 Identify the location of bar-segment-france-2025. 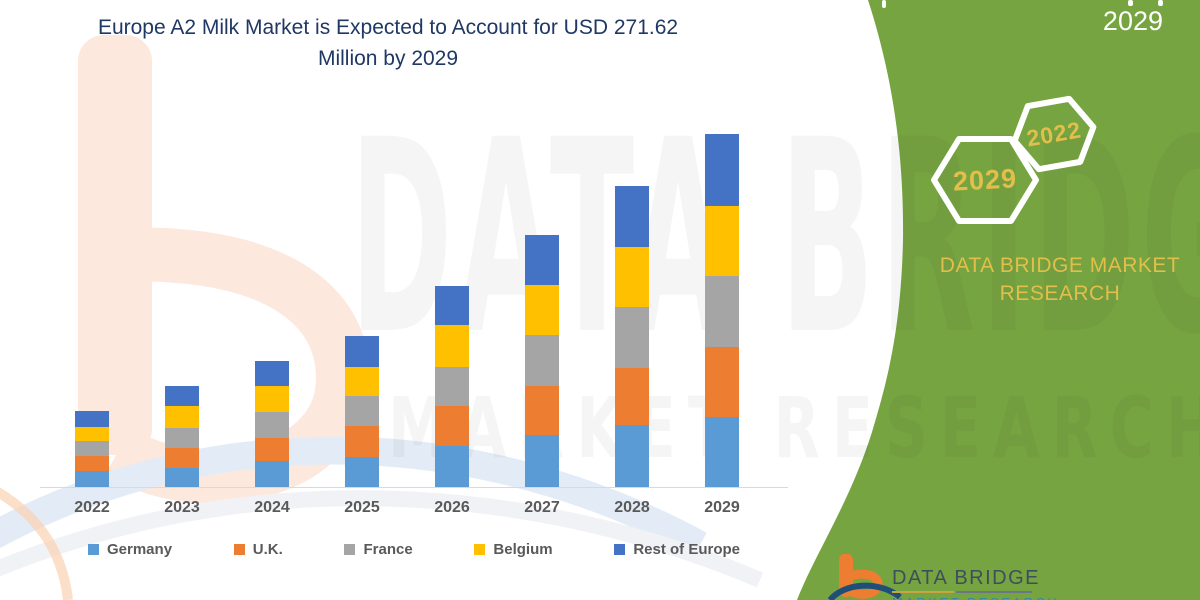
(362, 410).